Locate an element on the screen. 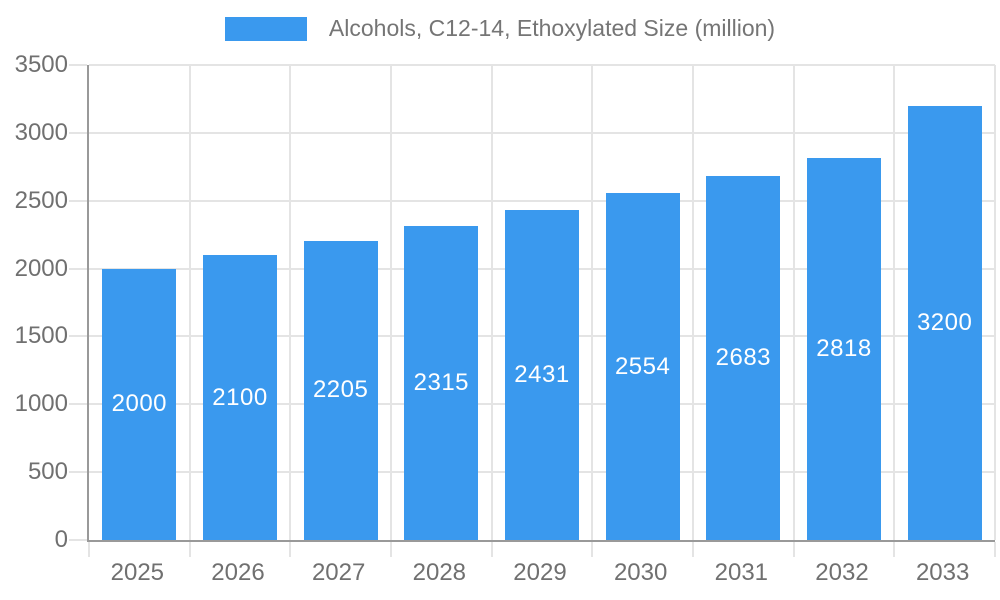 This screenshot has height=600, width=1000. bar-value-label: 2000 is located at coordinates (139, 404).